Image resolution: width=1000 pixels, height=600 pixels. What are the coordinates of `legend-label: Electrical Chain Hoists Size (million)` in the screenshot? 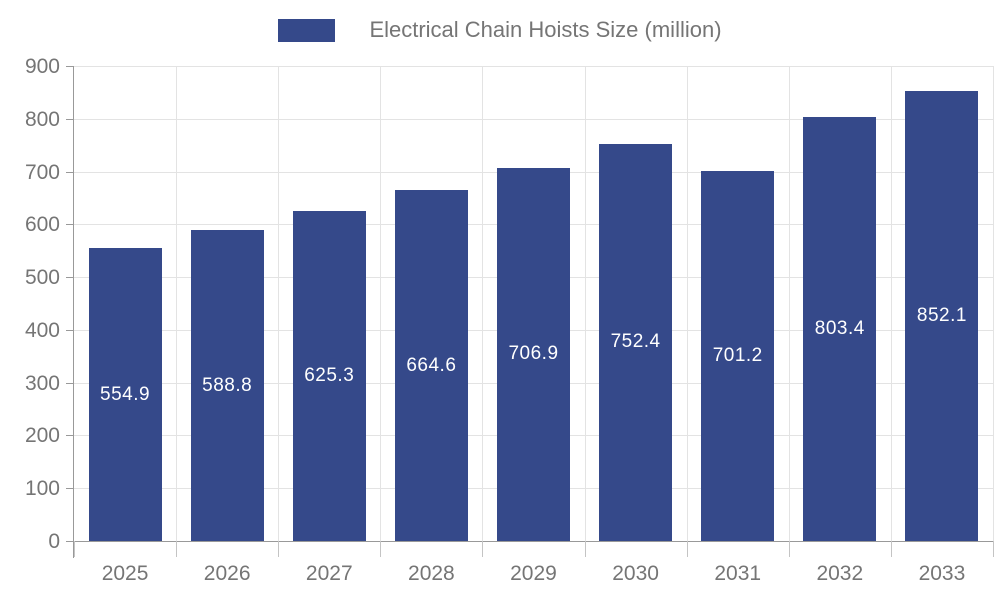 It's located at (545, 29).